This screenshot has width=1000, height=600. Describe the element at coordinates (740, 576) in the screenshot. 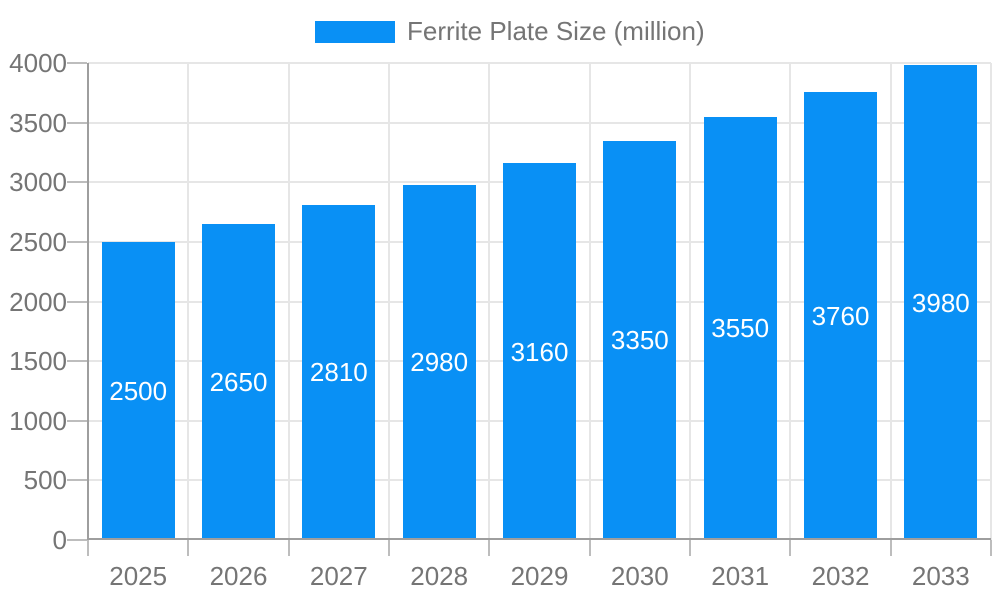

I see `x-axis-label: 2031` at that location.